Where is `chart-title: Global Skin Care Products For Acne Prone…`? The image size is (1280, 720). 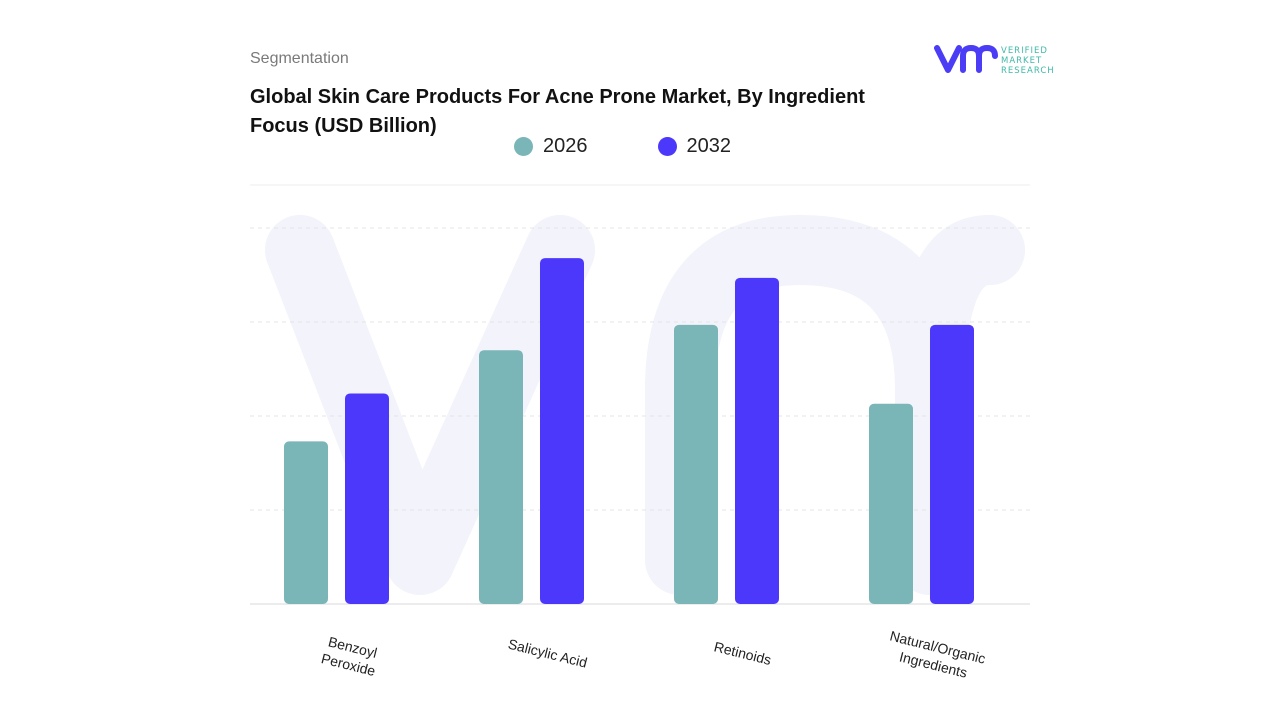
chart-title: Global Skin Care Products For Acne Prone… is located at coordinates (557, 111).